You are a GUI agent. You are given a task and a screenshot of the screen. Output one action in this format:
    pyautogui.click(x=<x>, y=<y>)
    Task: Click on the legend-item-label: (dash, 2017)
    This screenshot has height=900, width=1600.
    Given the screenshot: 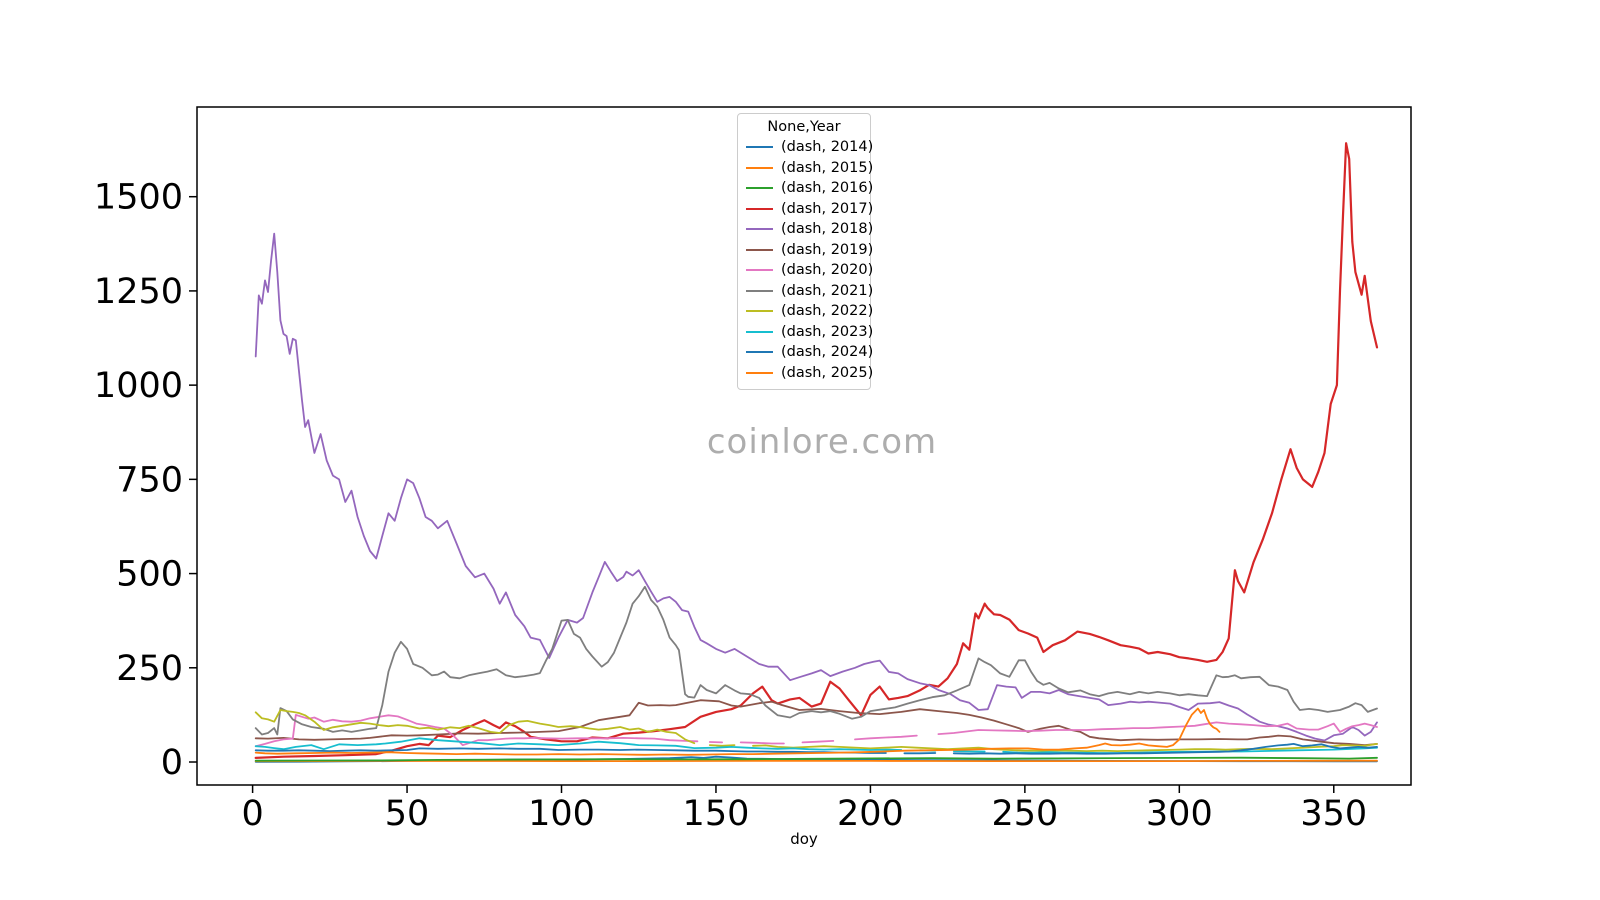 What is the action you would take?
    pyautogui.click(x=827, y=208)
    